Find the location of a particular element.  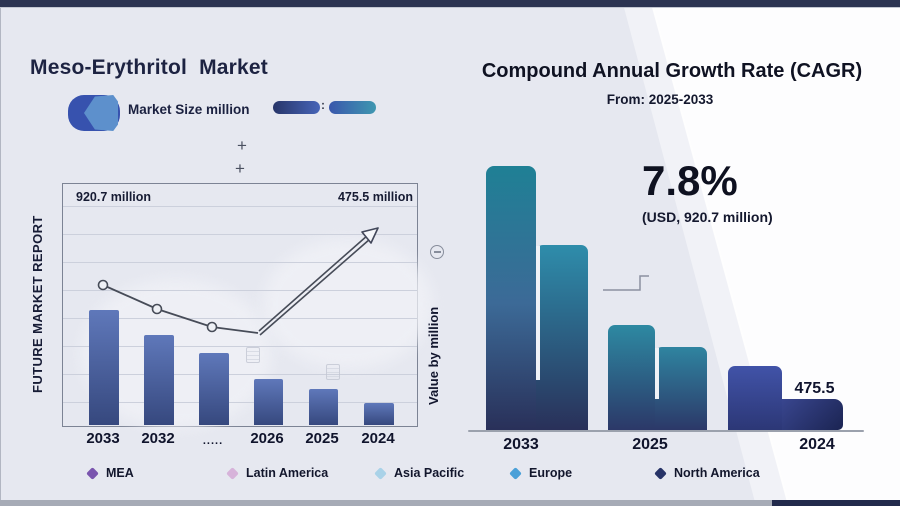

left-chart-side-label: FUTURE MARKET REPORT is located at coordinates (37, 304).